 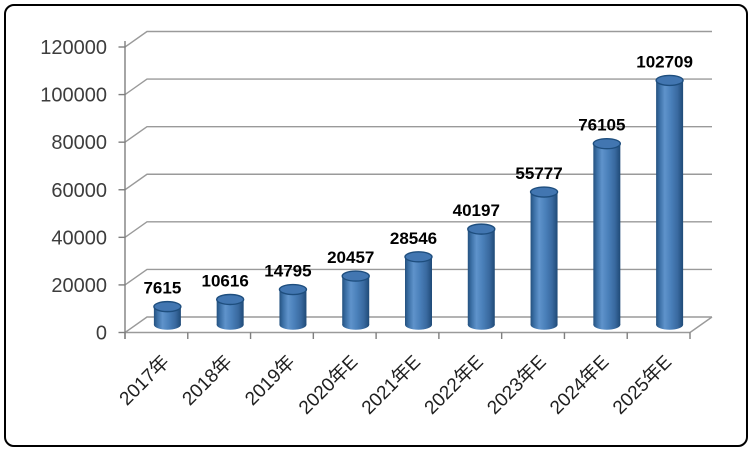 I want to click on x-axis-category-label: 2021年E, so click(x=391, y=385).